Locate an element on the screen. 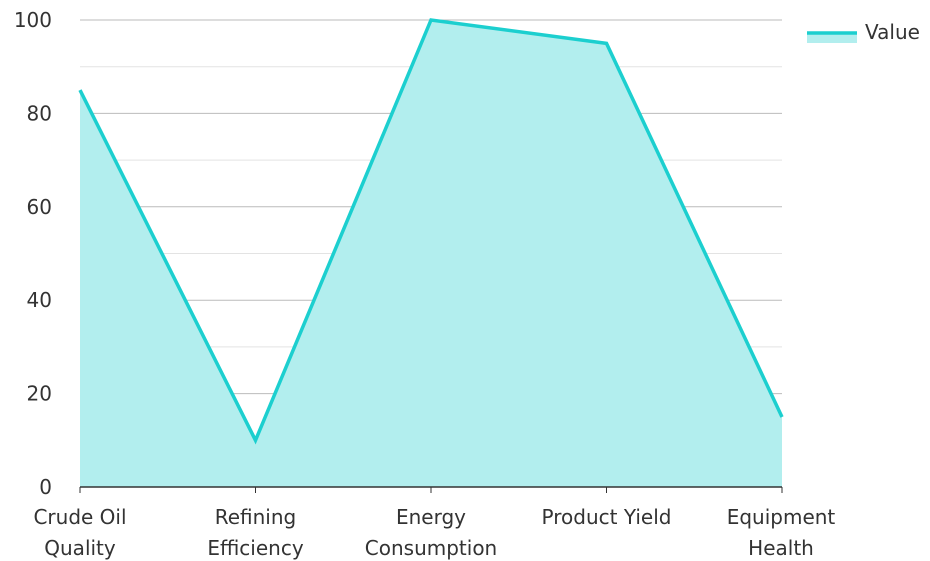 This screenshot has height=561, width=930. legend: Value is located at coordinates (863, 32).